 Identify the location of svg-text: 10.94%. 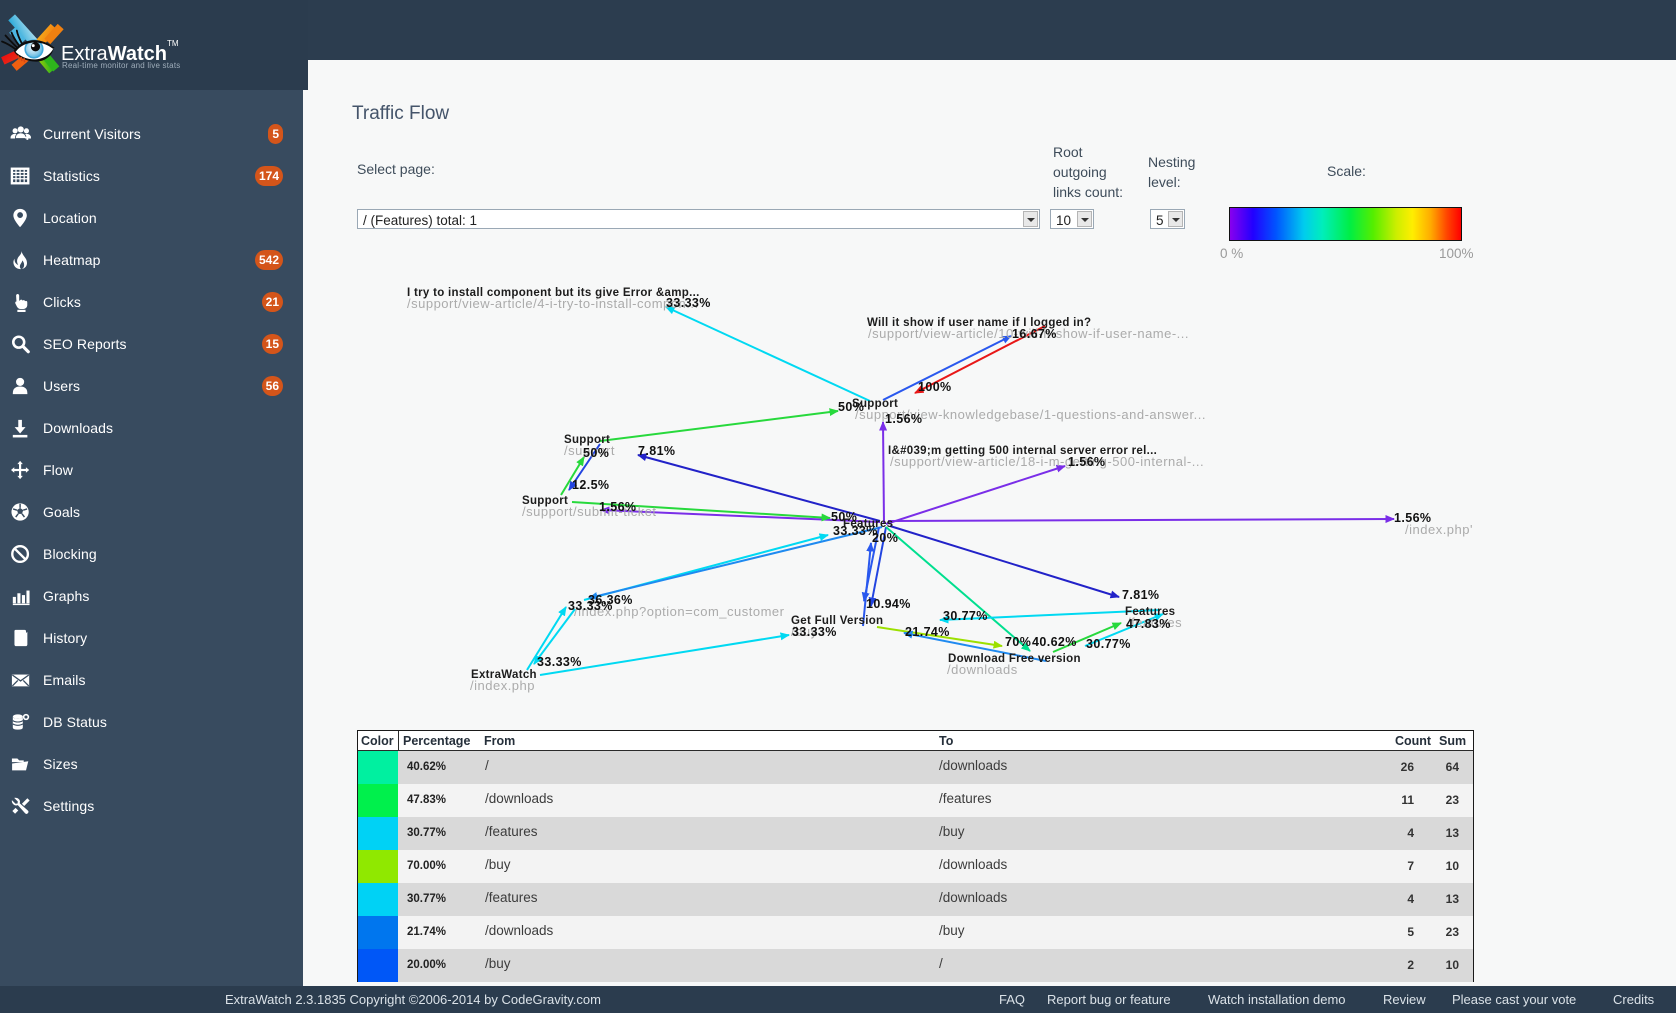
(888, 604).